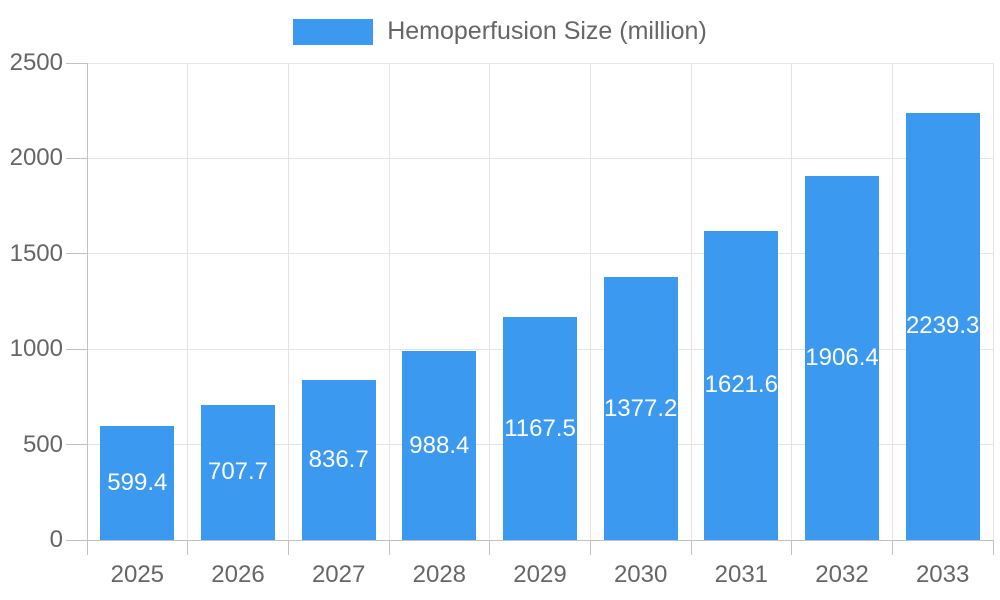 This screenshot has width=1000, height=600. I want to click on bar-value-label: 707.7, so click(238, 472).